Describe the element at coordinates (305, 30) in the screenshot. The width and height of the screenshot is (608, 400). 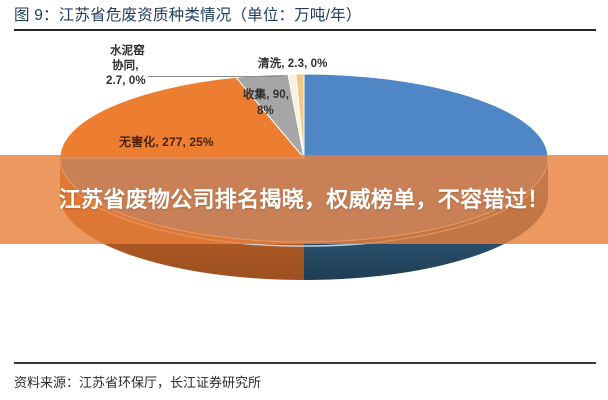
I see `title-divider` at that location.